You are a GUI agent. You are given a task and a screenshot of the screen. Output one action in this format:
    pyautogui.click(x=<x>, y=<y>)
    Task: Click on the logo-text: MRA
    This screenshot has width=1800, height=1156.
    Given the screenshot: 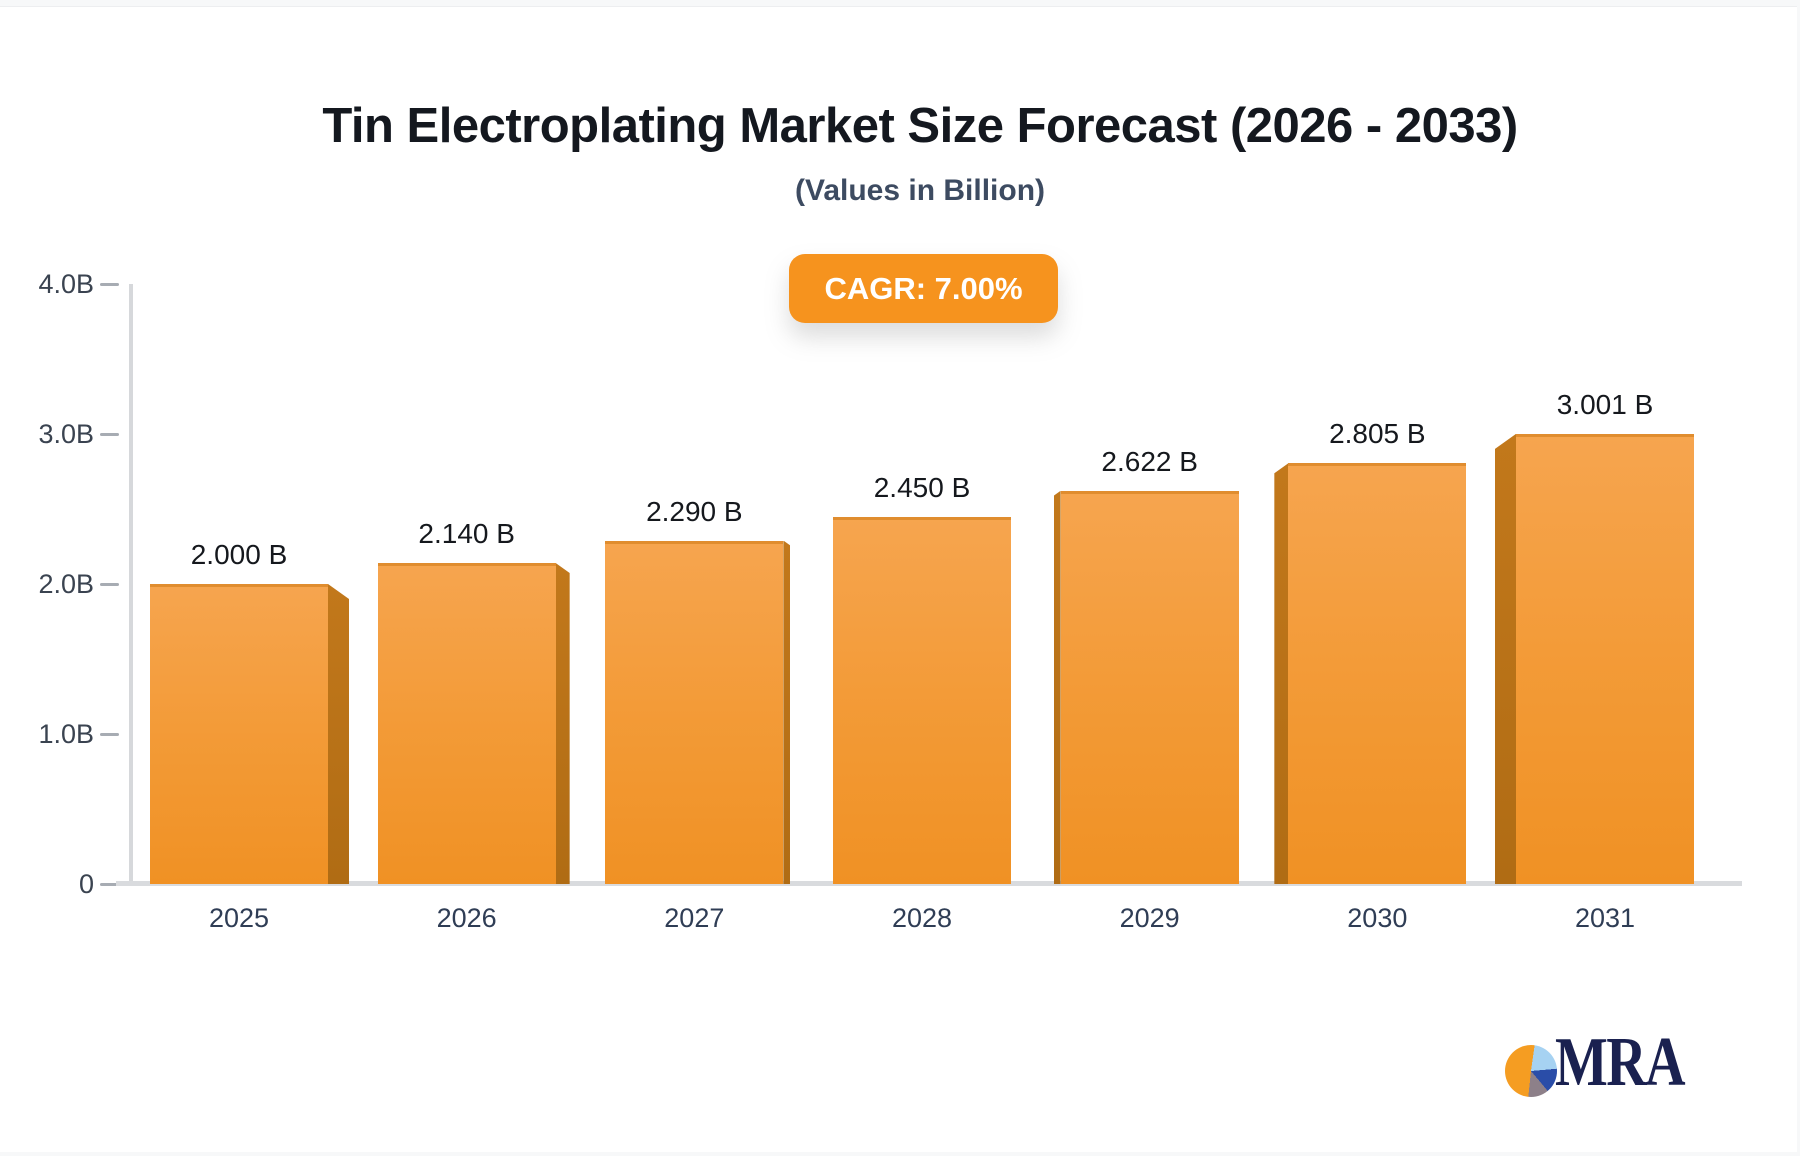 What is the action you would take?
    pyautogui.click(x=1620, y=1062)
    